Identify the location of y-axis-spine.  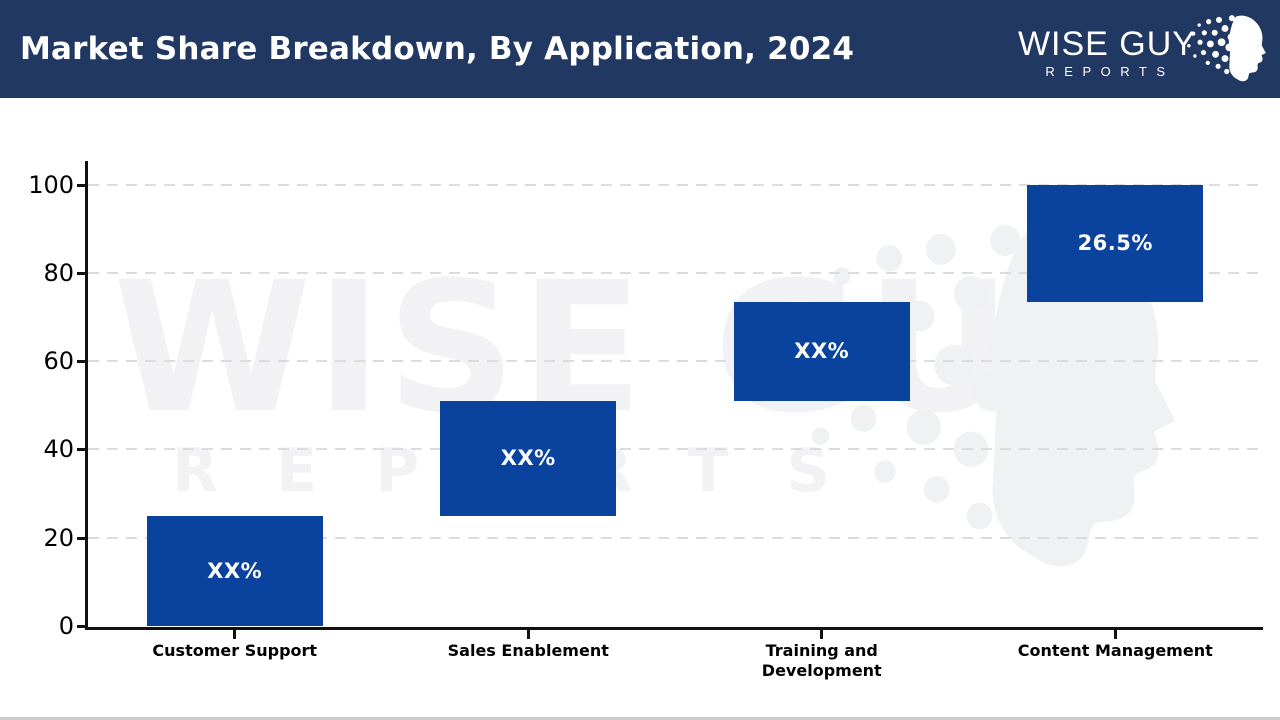
(86, 395).